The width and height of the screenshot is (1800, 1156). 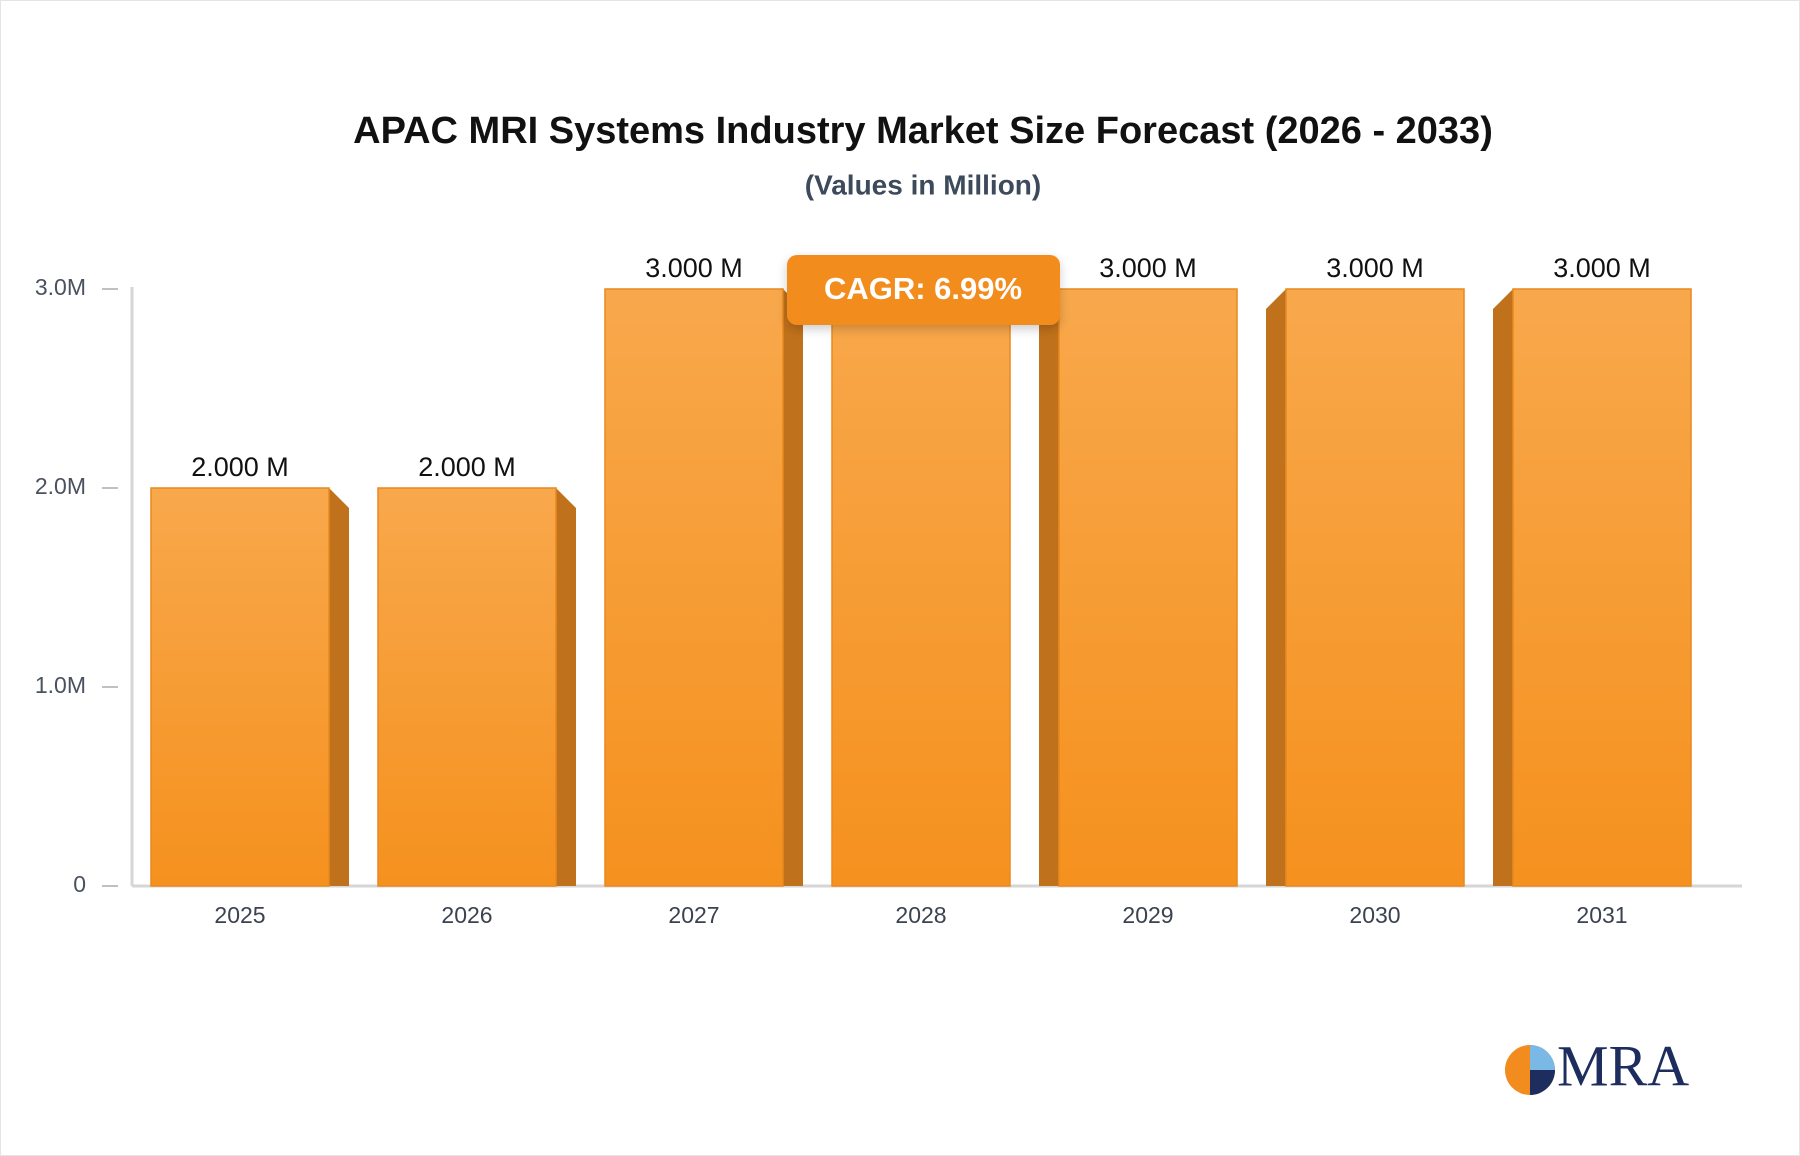 What do you see at coordinates (920, 915) in the screenshot?
I see `x-tick-label: 2028` at bounding box center [920, 915].